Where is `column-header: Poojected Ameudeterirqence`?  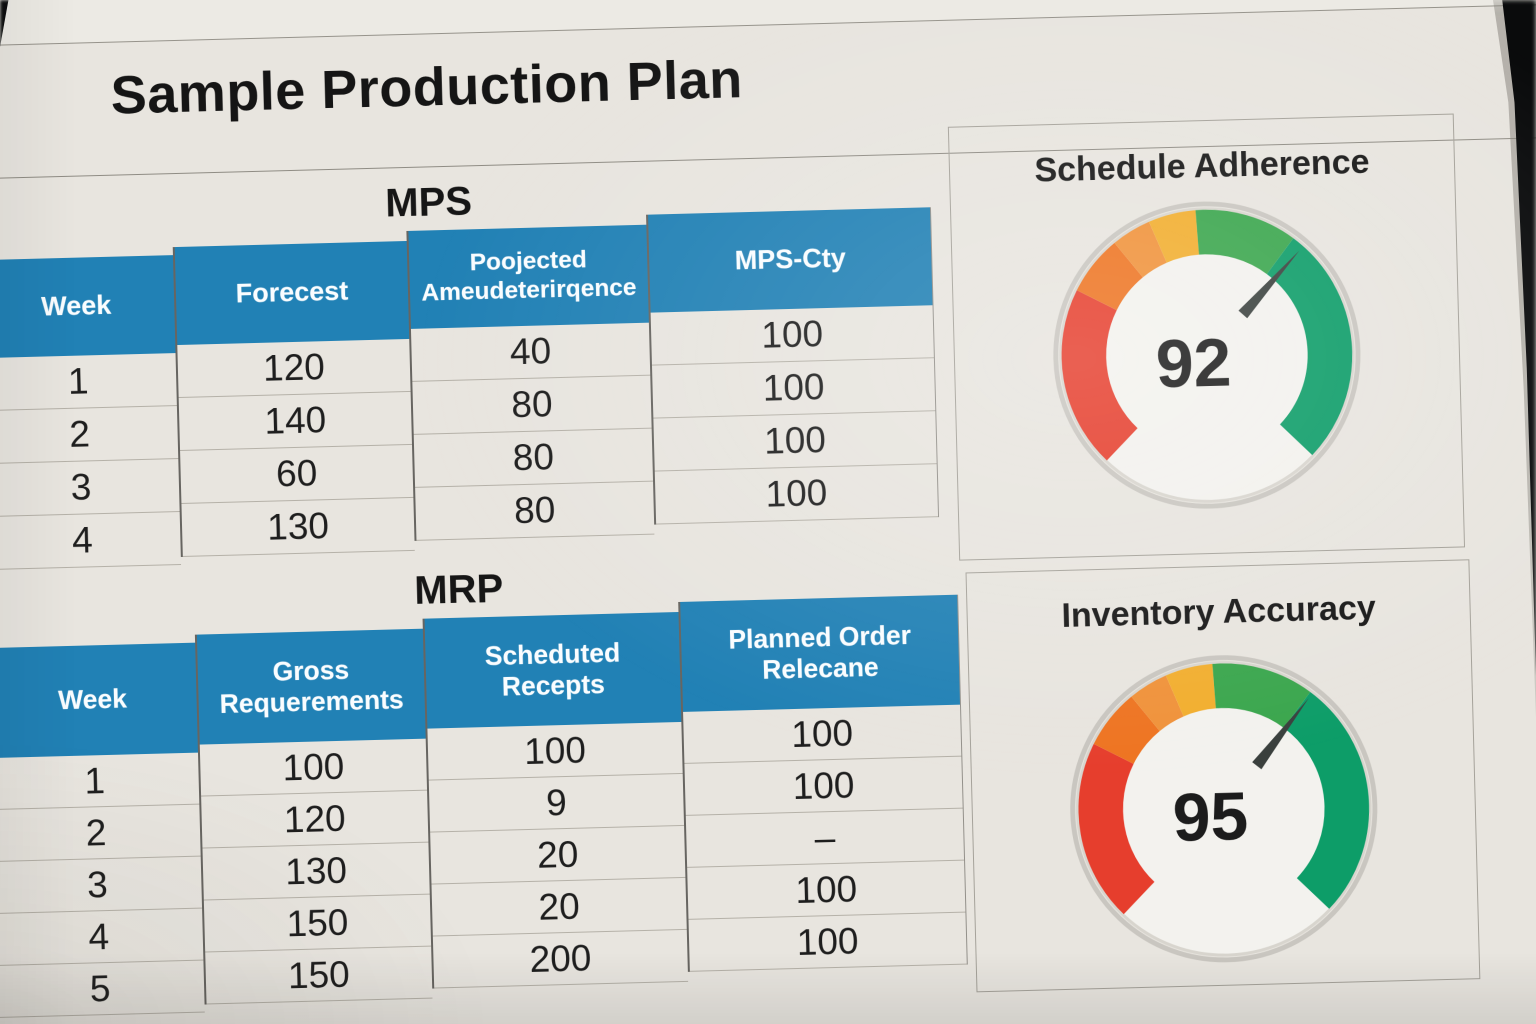
column-header: Poojected Ameudeterirqence is located at coordinates (528, 276).